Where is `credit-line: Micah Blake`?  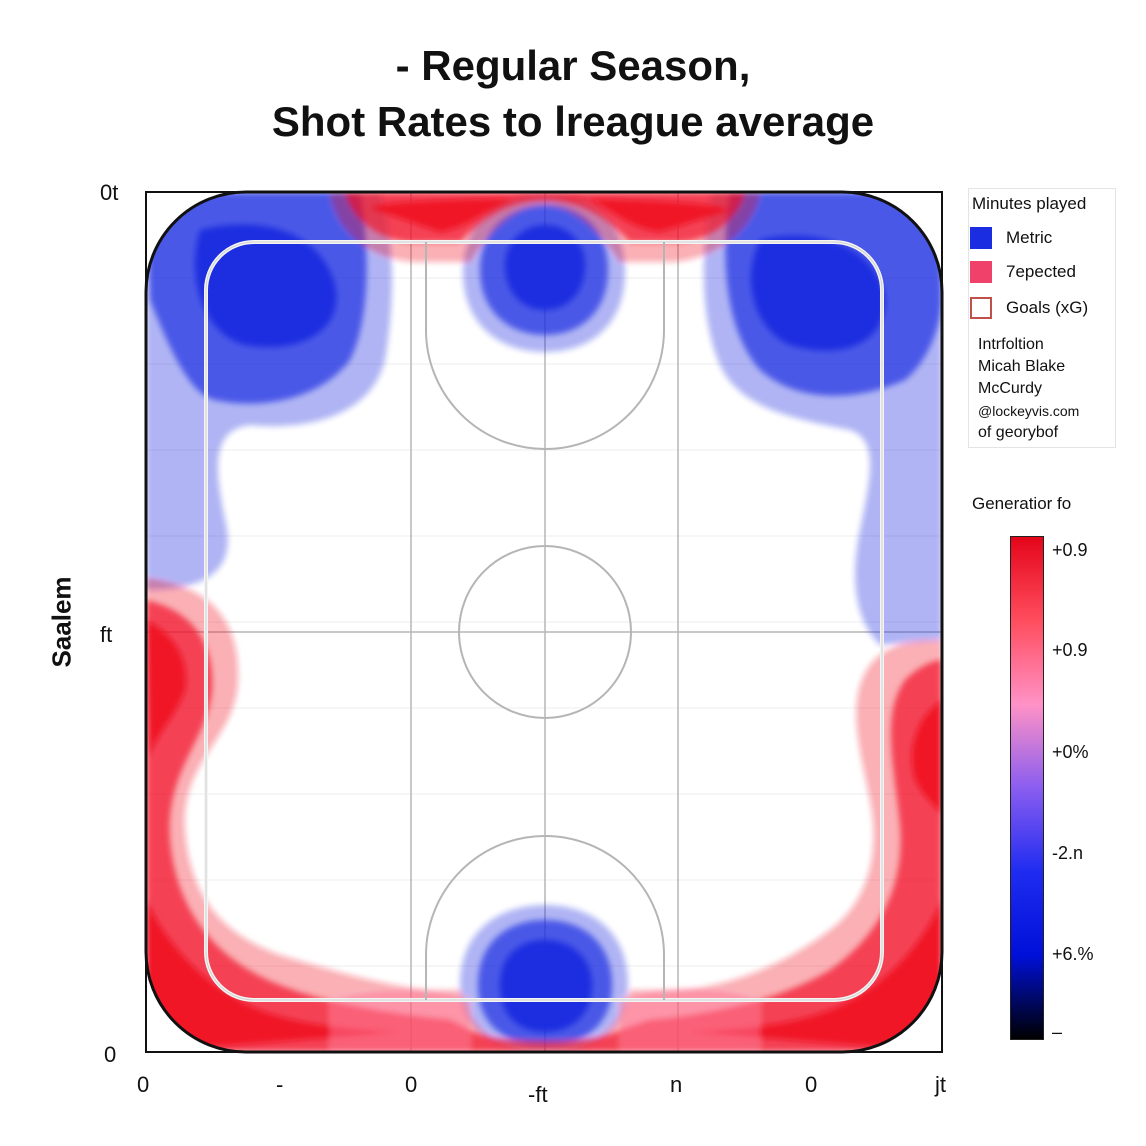
credit-line: Micah Blake is located at coordinates (1022, 366).